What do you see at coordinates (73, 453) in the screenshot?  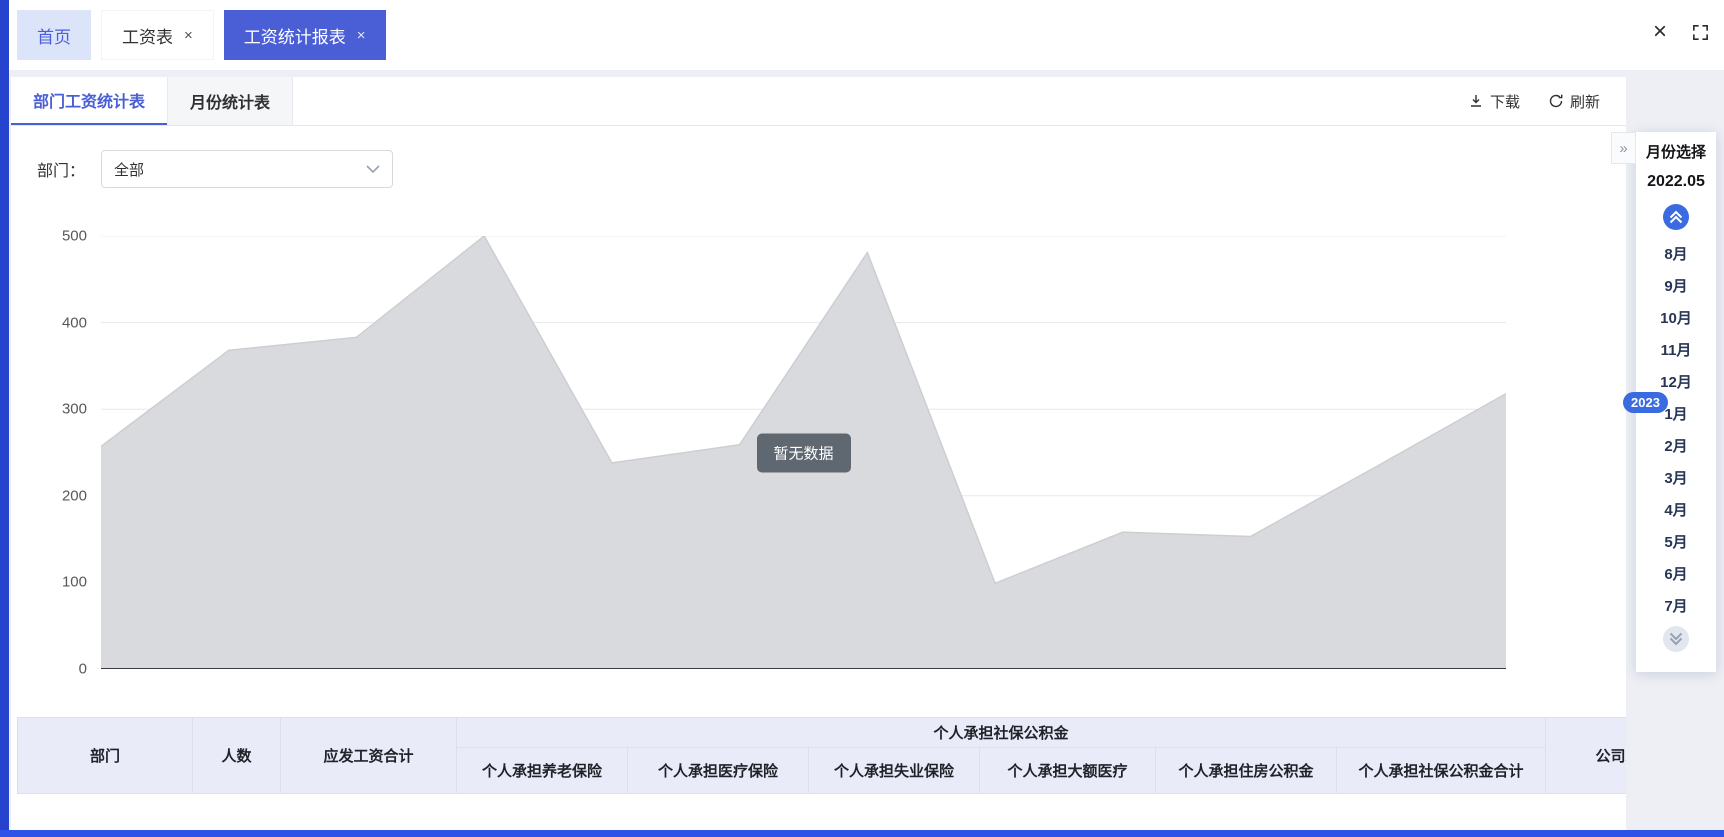 I see `y-axis-labels: 0 100 200 300 400 500` at bounding box center [73, 453].